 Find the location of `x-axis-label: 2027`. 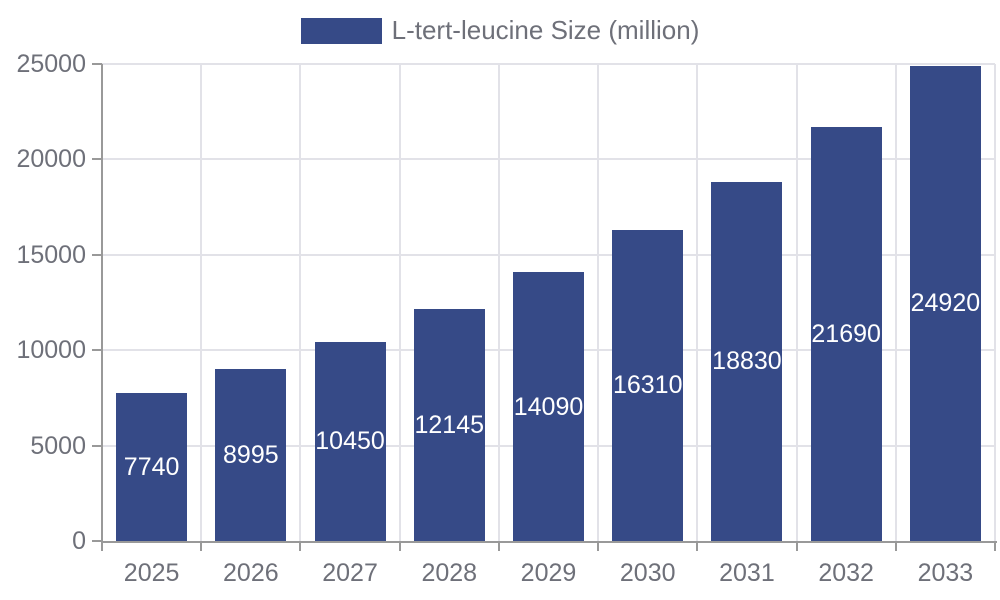

x-axis-label: 2027 is located at coordinates (350, 573).